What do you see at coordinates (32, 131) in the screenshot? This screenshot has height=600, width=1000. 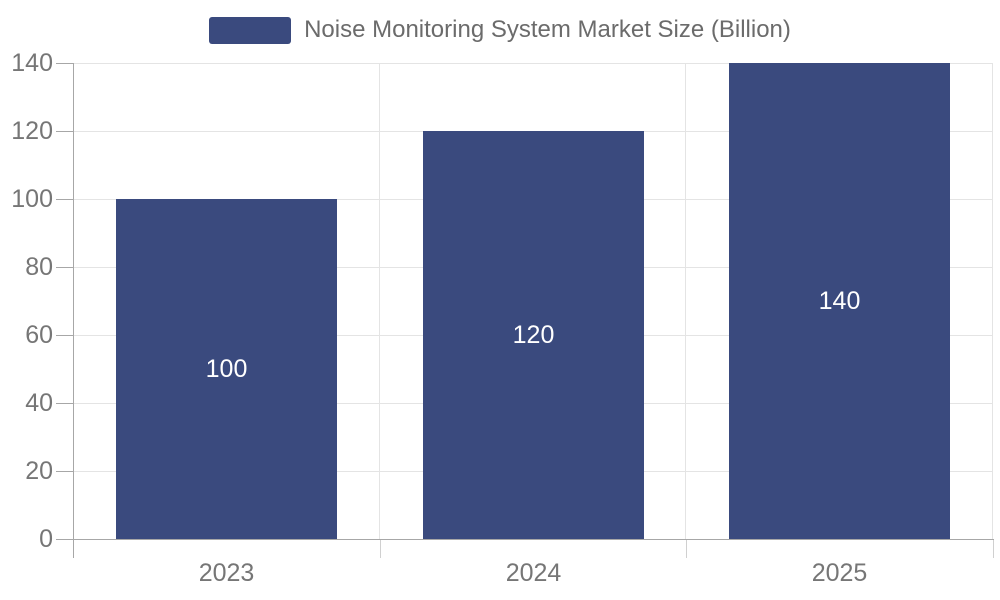 I see `y-tick-label-120: 120` at bounding box center [32, 131].